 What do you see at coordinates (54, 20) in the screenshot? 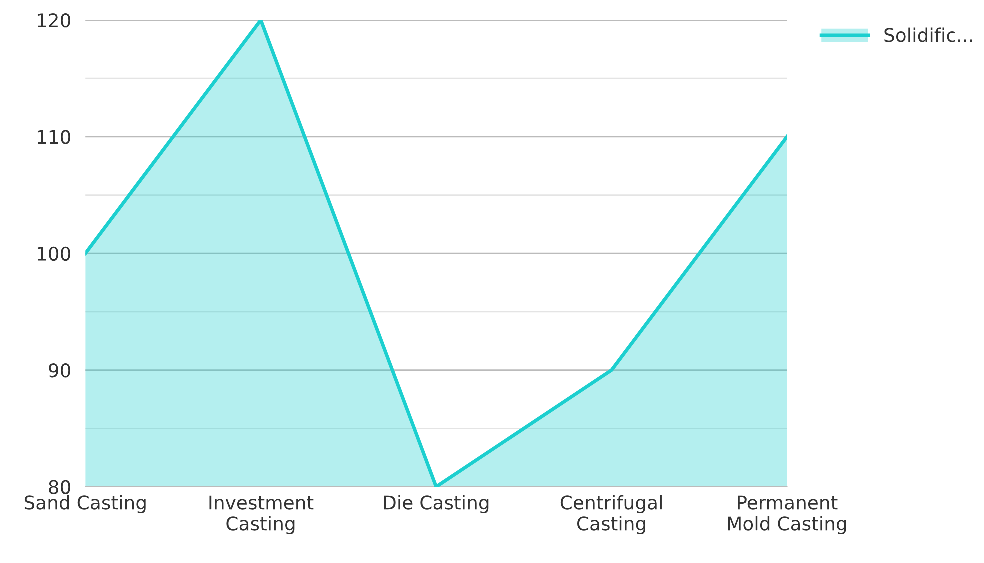
I see `y-tick-label: 120` at bounding box center [54, 20].